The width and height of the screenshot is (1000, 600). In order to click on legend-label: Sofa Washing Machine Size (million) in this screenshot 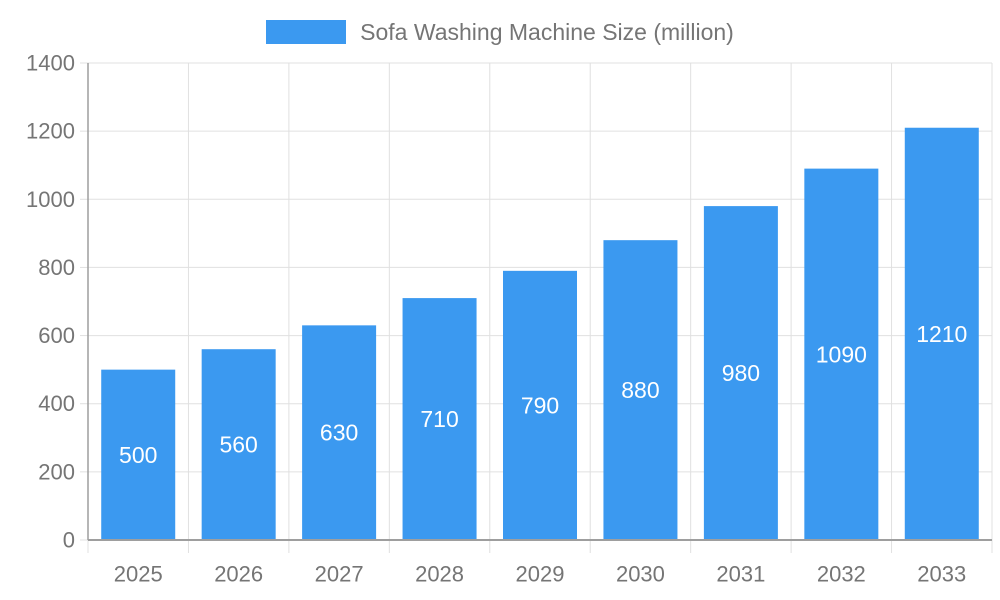, I will do `click(547, 31)`.